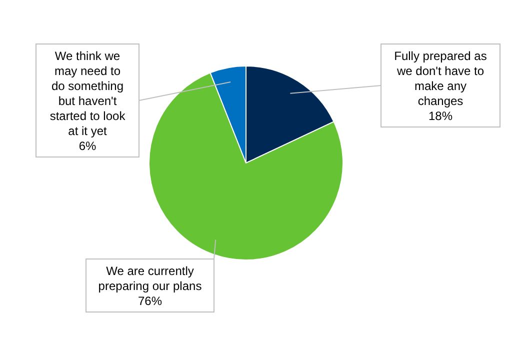 This screenshot has width=528, height=352. What do you see at coordinates (150, 278) in the screenshot?
I see `slice-label: We are currently preparing our plans` at bounding box center [150, 278].